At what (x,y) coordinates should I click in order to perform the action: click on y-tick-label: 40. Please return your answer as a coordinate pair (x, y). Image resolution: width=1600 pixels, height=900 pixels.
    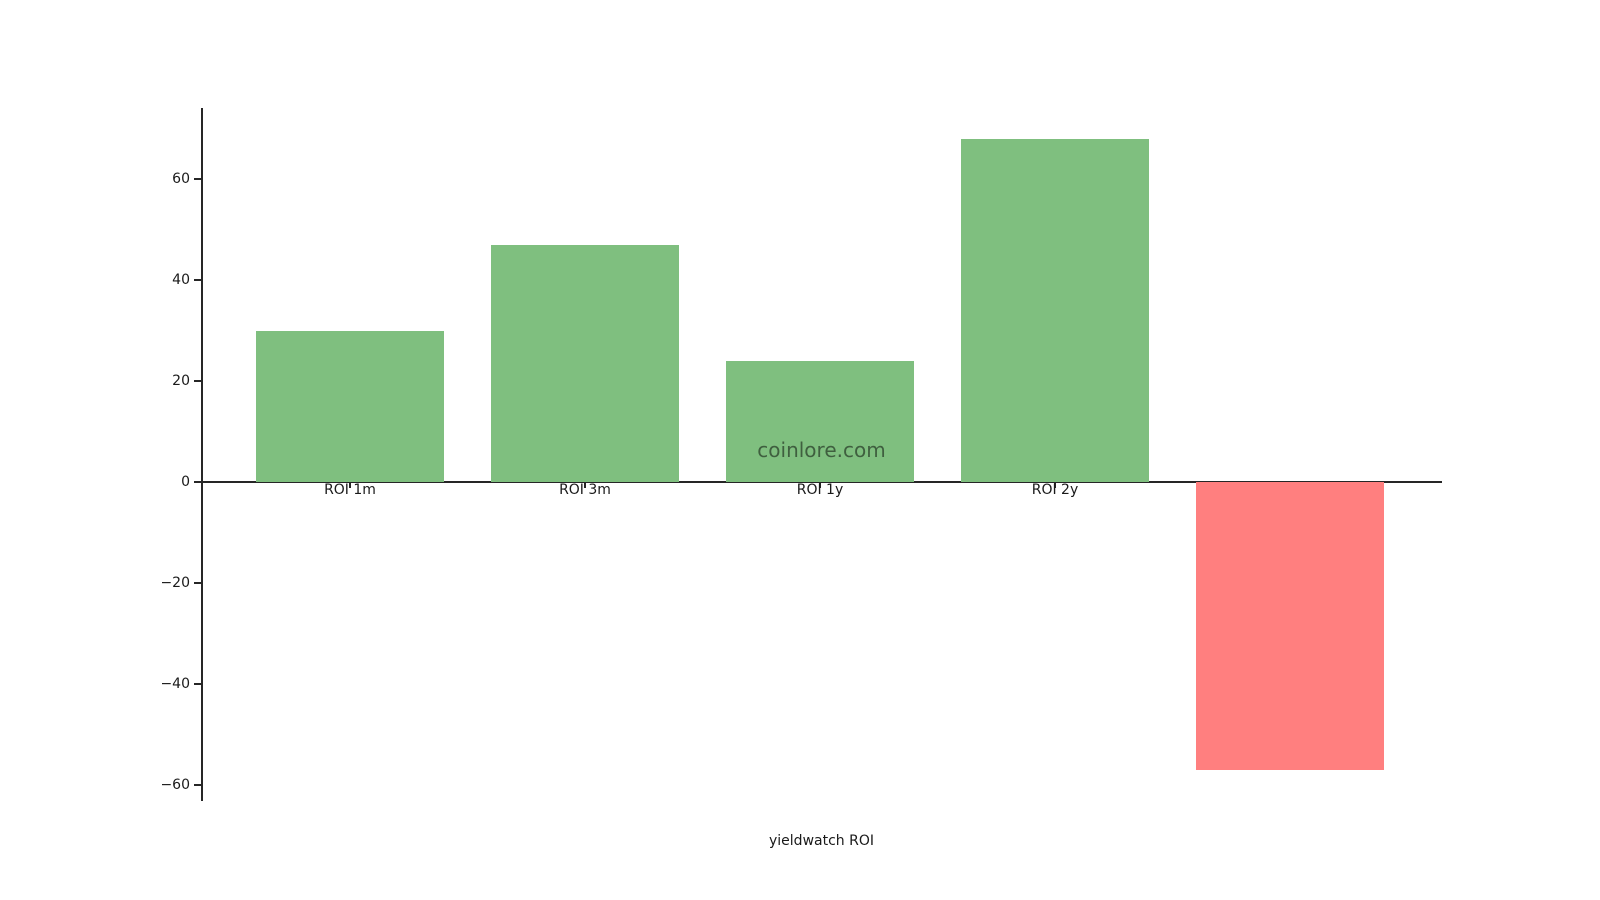
    Looking at the image, I should click on (181, 280).